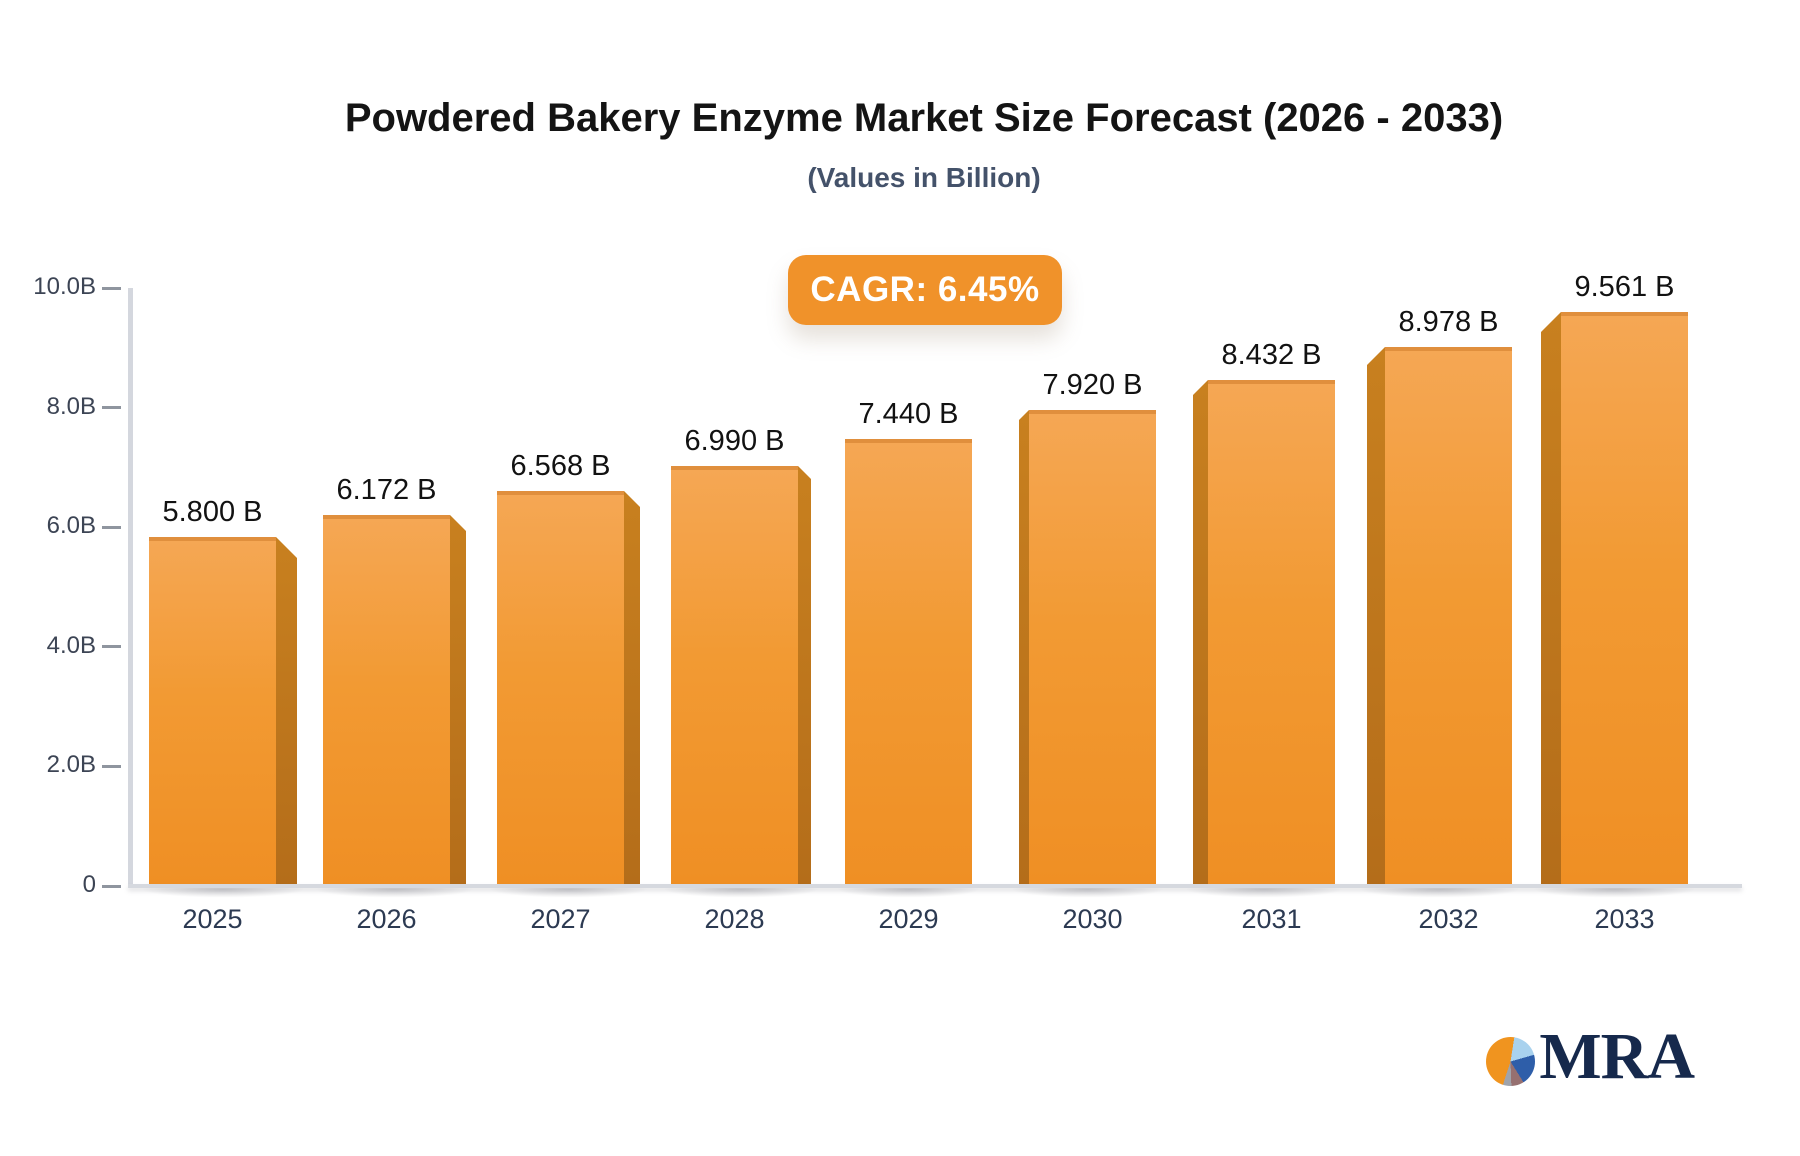 This screenshot has width=1800, height=1156. I want to click on x-tick-label: 2029, so click(908, 919).